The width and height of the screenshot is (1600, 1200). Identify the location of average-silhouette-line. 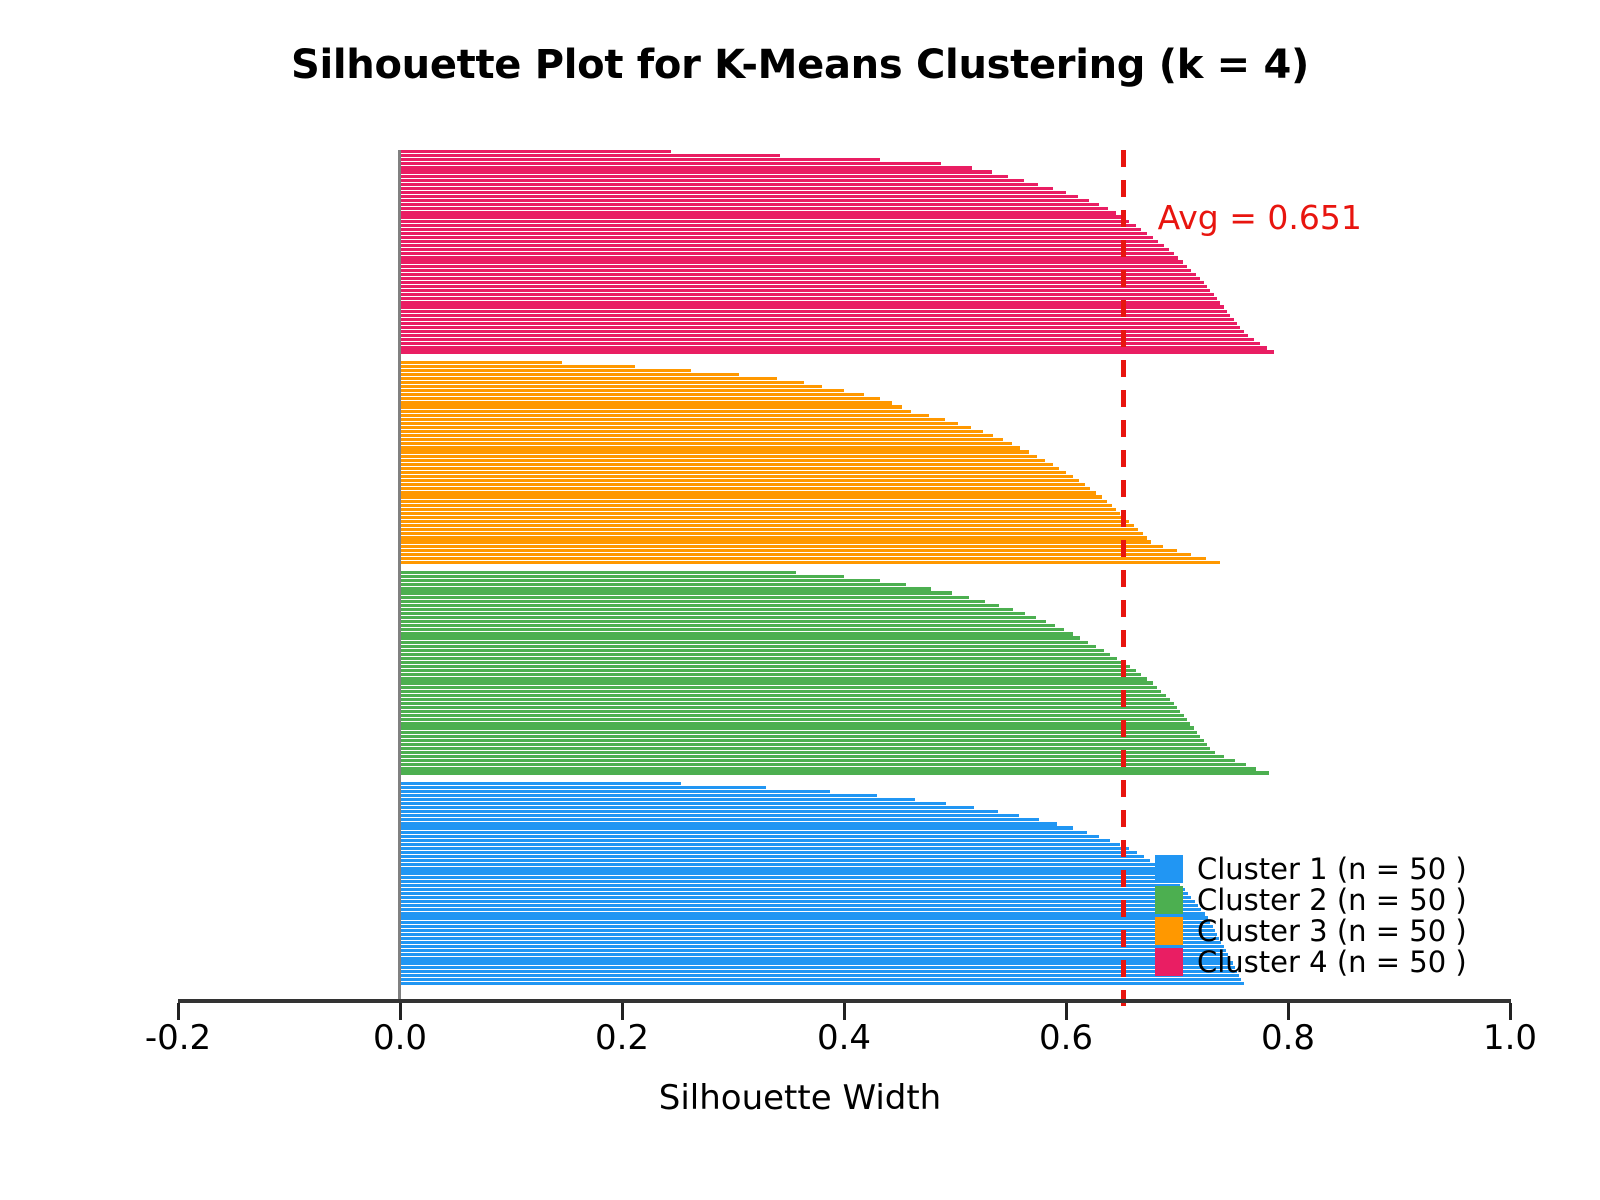
(1123, 578).